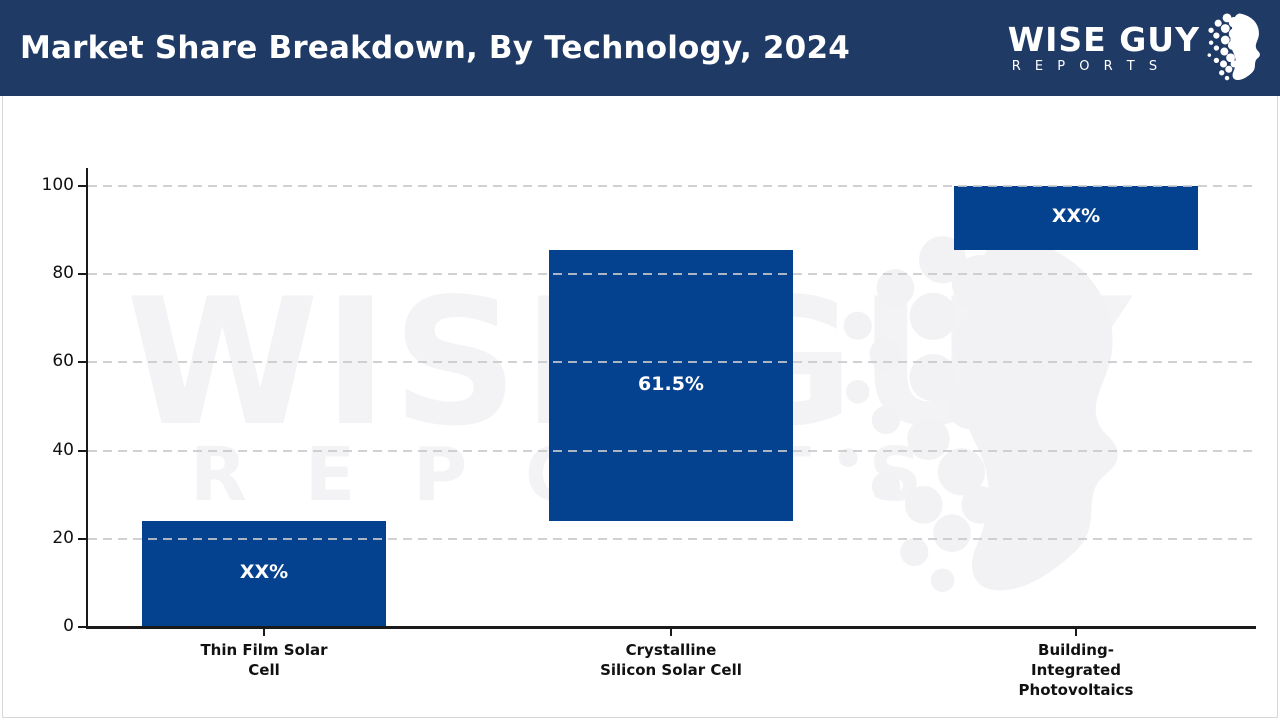 This screenshot has height=720, width=1280. I want to click on brand-logo: WISE GUY R E P O R T S, so click(1137, 48).